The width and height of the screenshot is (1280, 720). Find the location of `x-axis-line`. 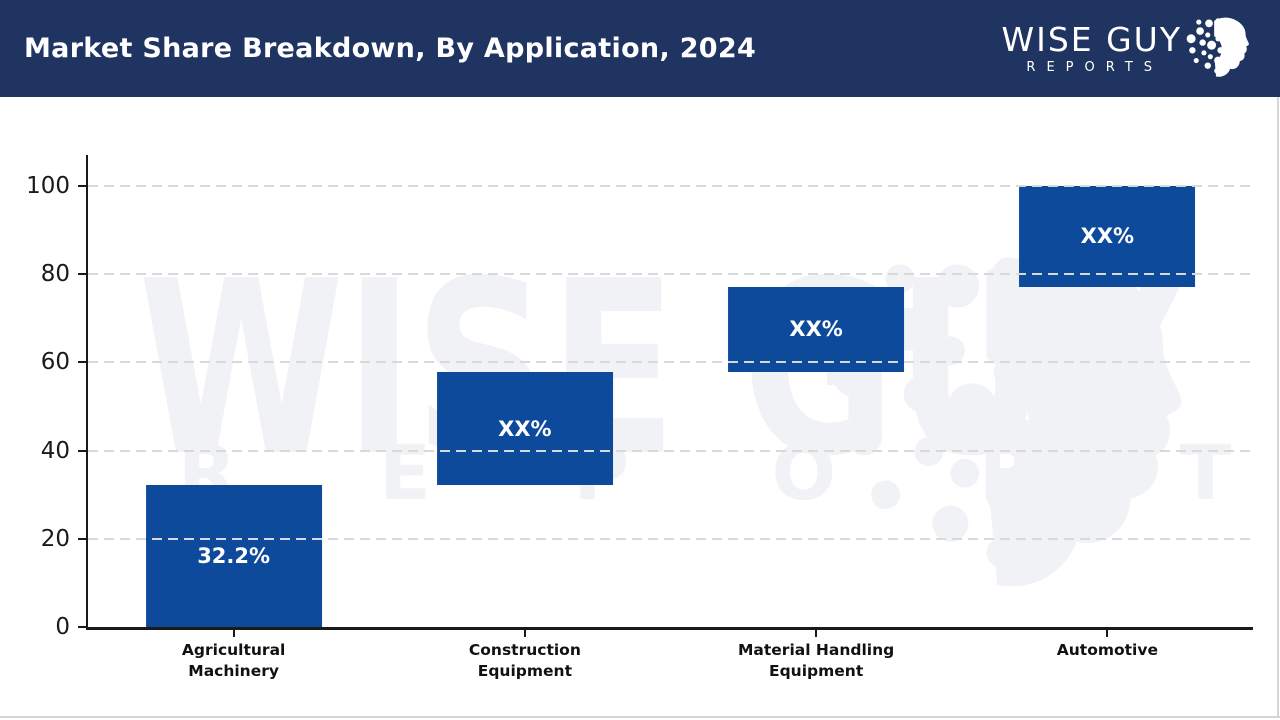

x-axis-line is located at coordinates (669, 628).